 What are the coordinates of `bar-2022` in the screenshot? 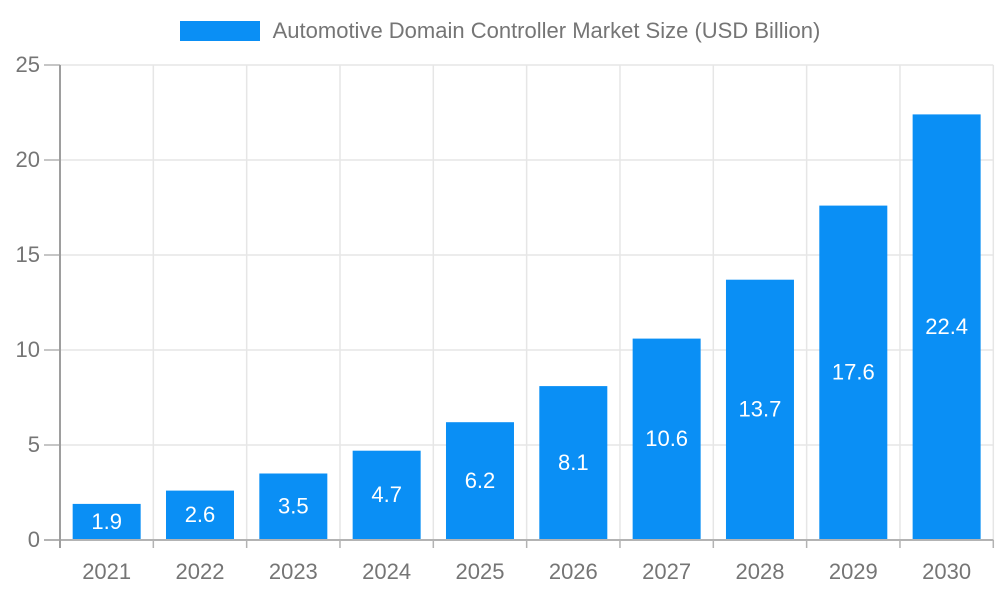 It's located at (199, 515).